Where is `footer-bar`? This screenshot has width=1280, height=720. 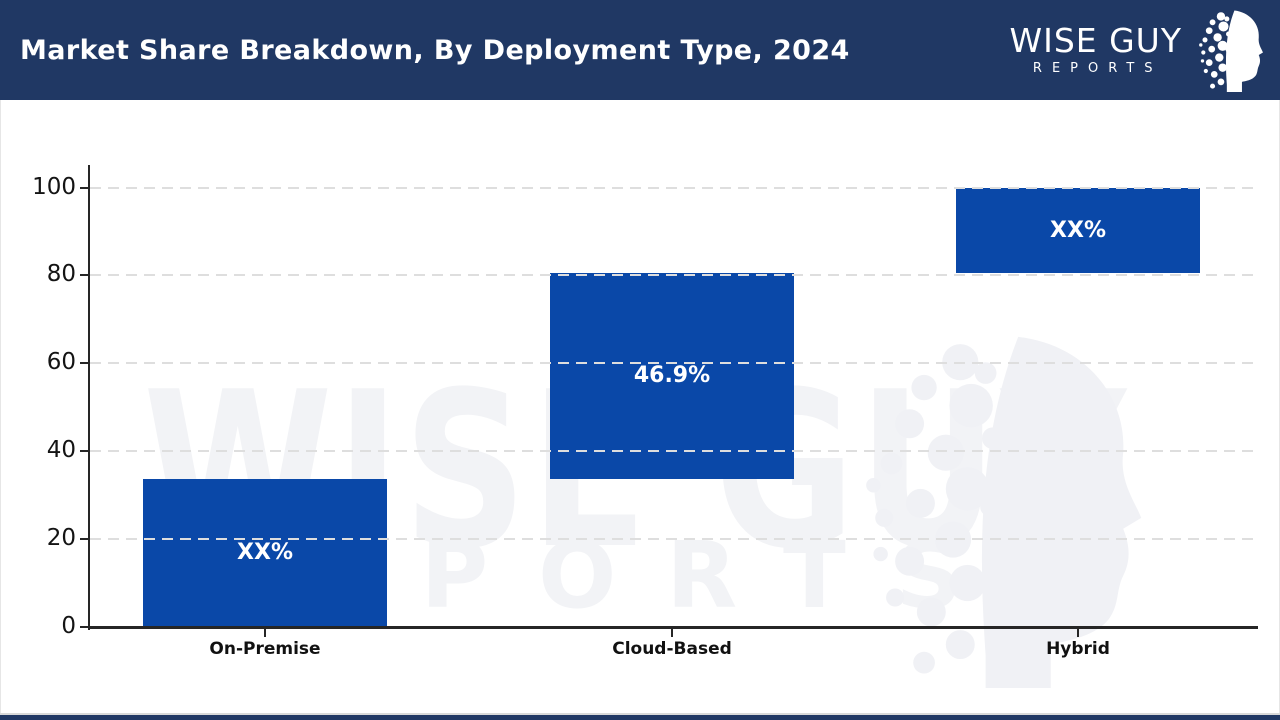 footer-bar is located at coordinates (640, 716).